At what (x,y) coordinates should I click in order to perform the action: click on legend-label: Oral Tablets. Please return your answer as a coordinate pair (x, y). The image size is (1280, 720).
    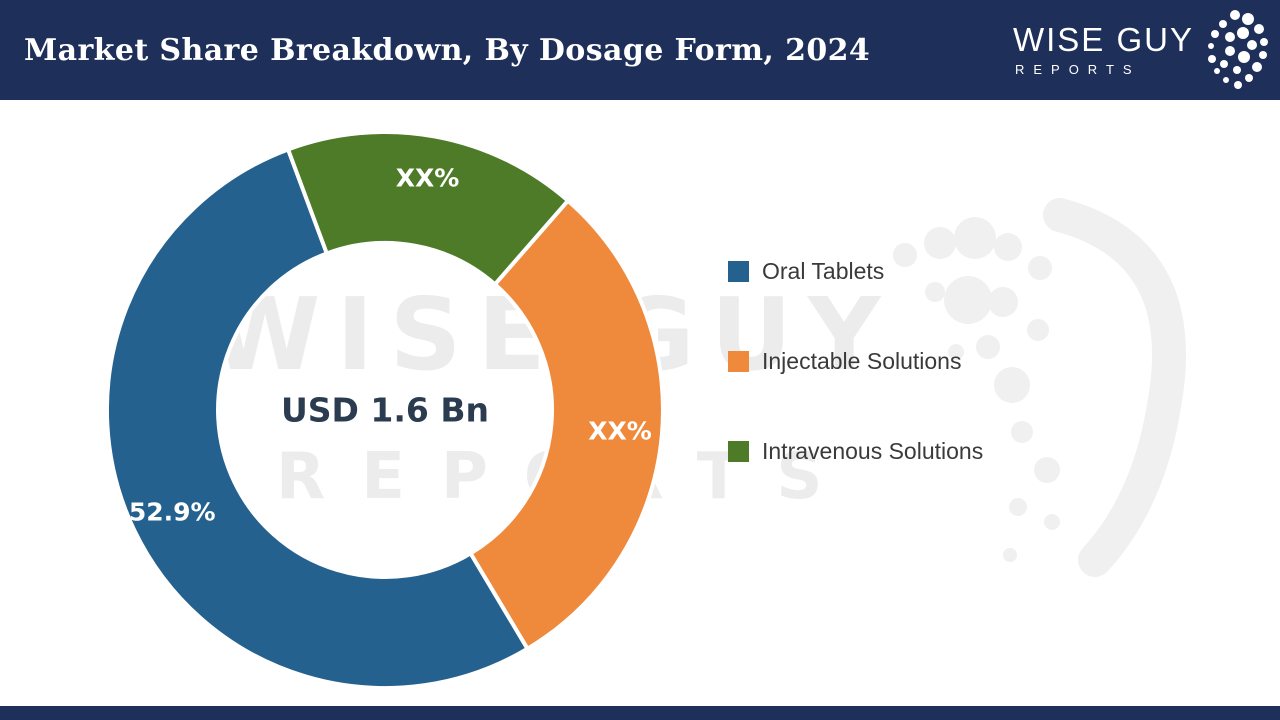
    Looking at the image, I should click on (823, 270).